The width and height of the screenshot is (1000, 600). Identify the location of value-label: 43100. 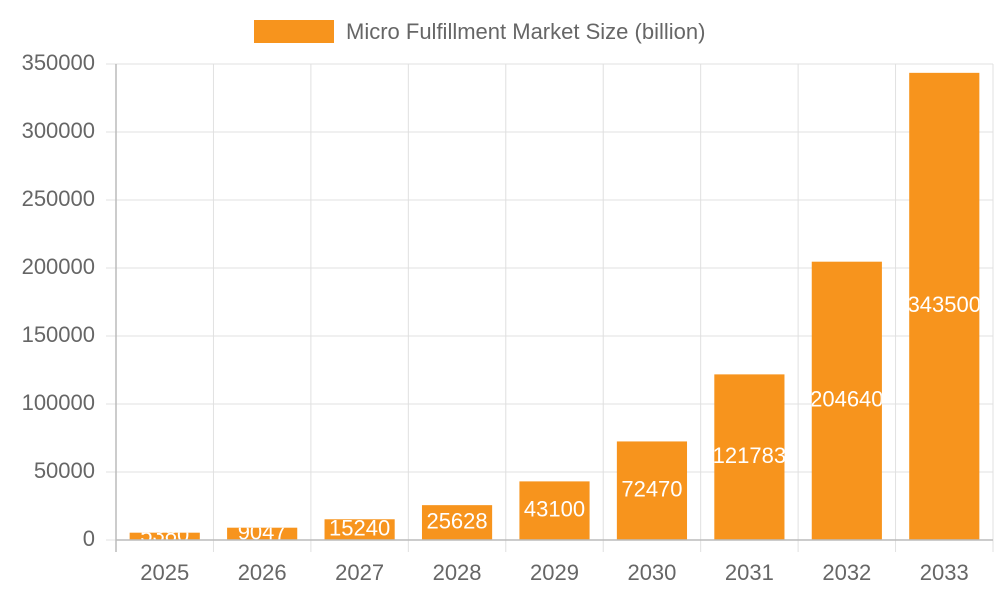
(554, 509).